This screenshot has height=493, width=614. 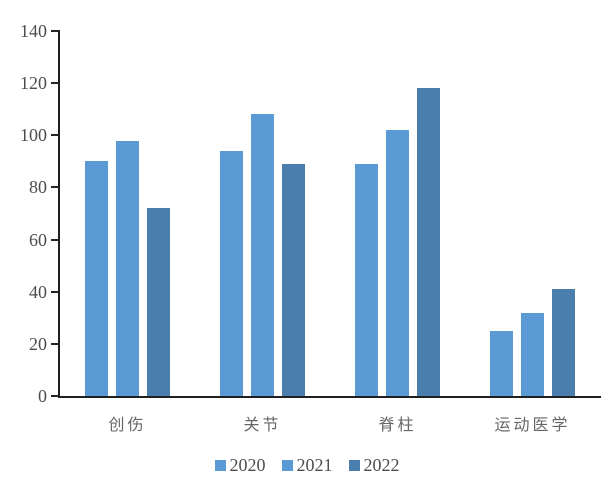 I want to click on x-axis-line, so click(x=329, y=397).